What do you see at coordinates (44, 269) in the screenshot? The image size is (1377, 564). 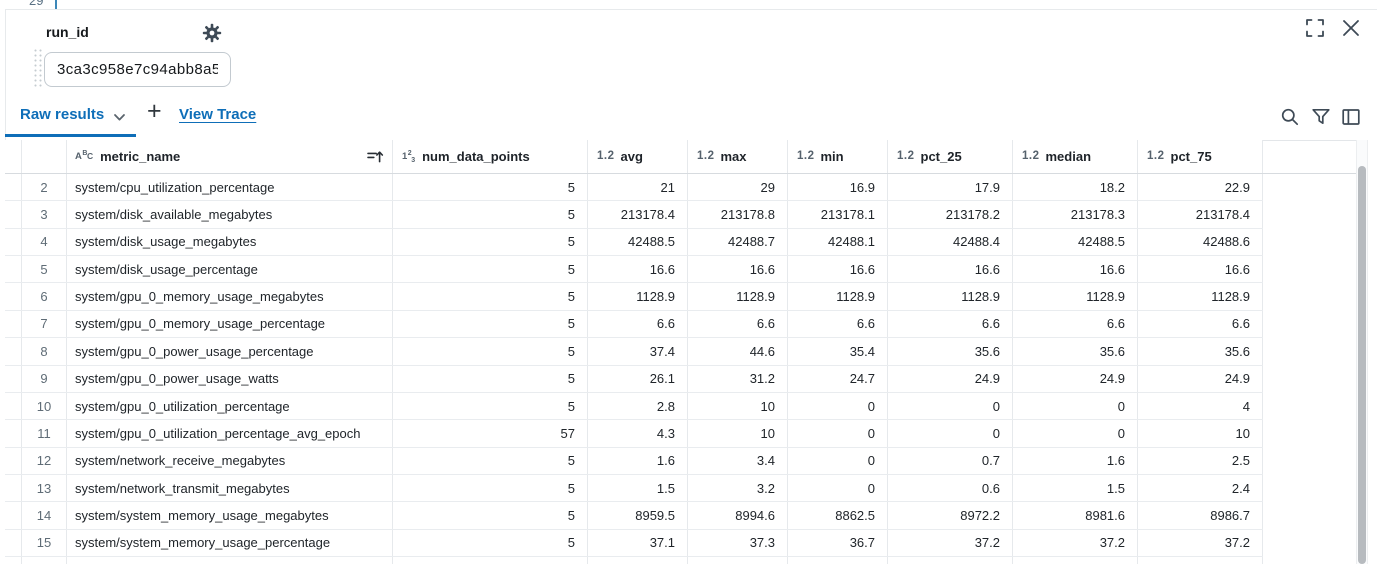 I see `row-number-cell: 5` at bounding box center [44, 269].